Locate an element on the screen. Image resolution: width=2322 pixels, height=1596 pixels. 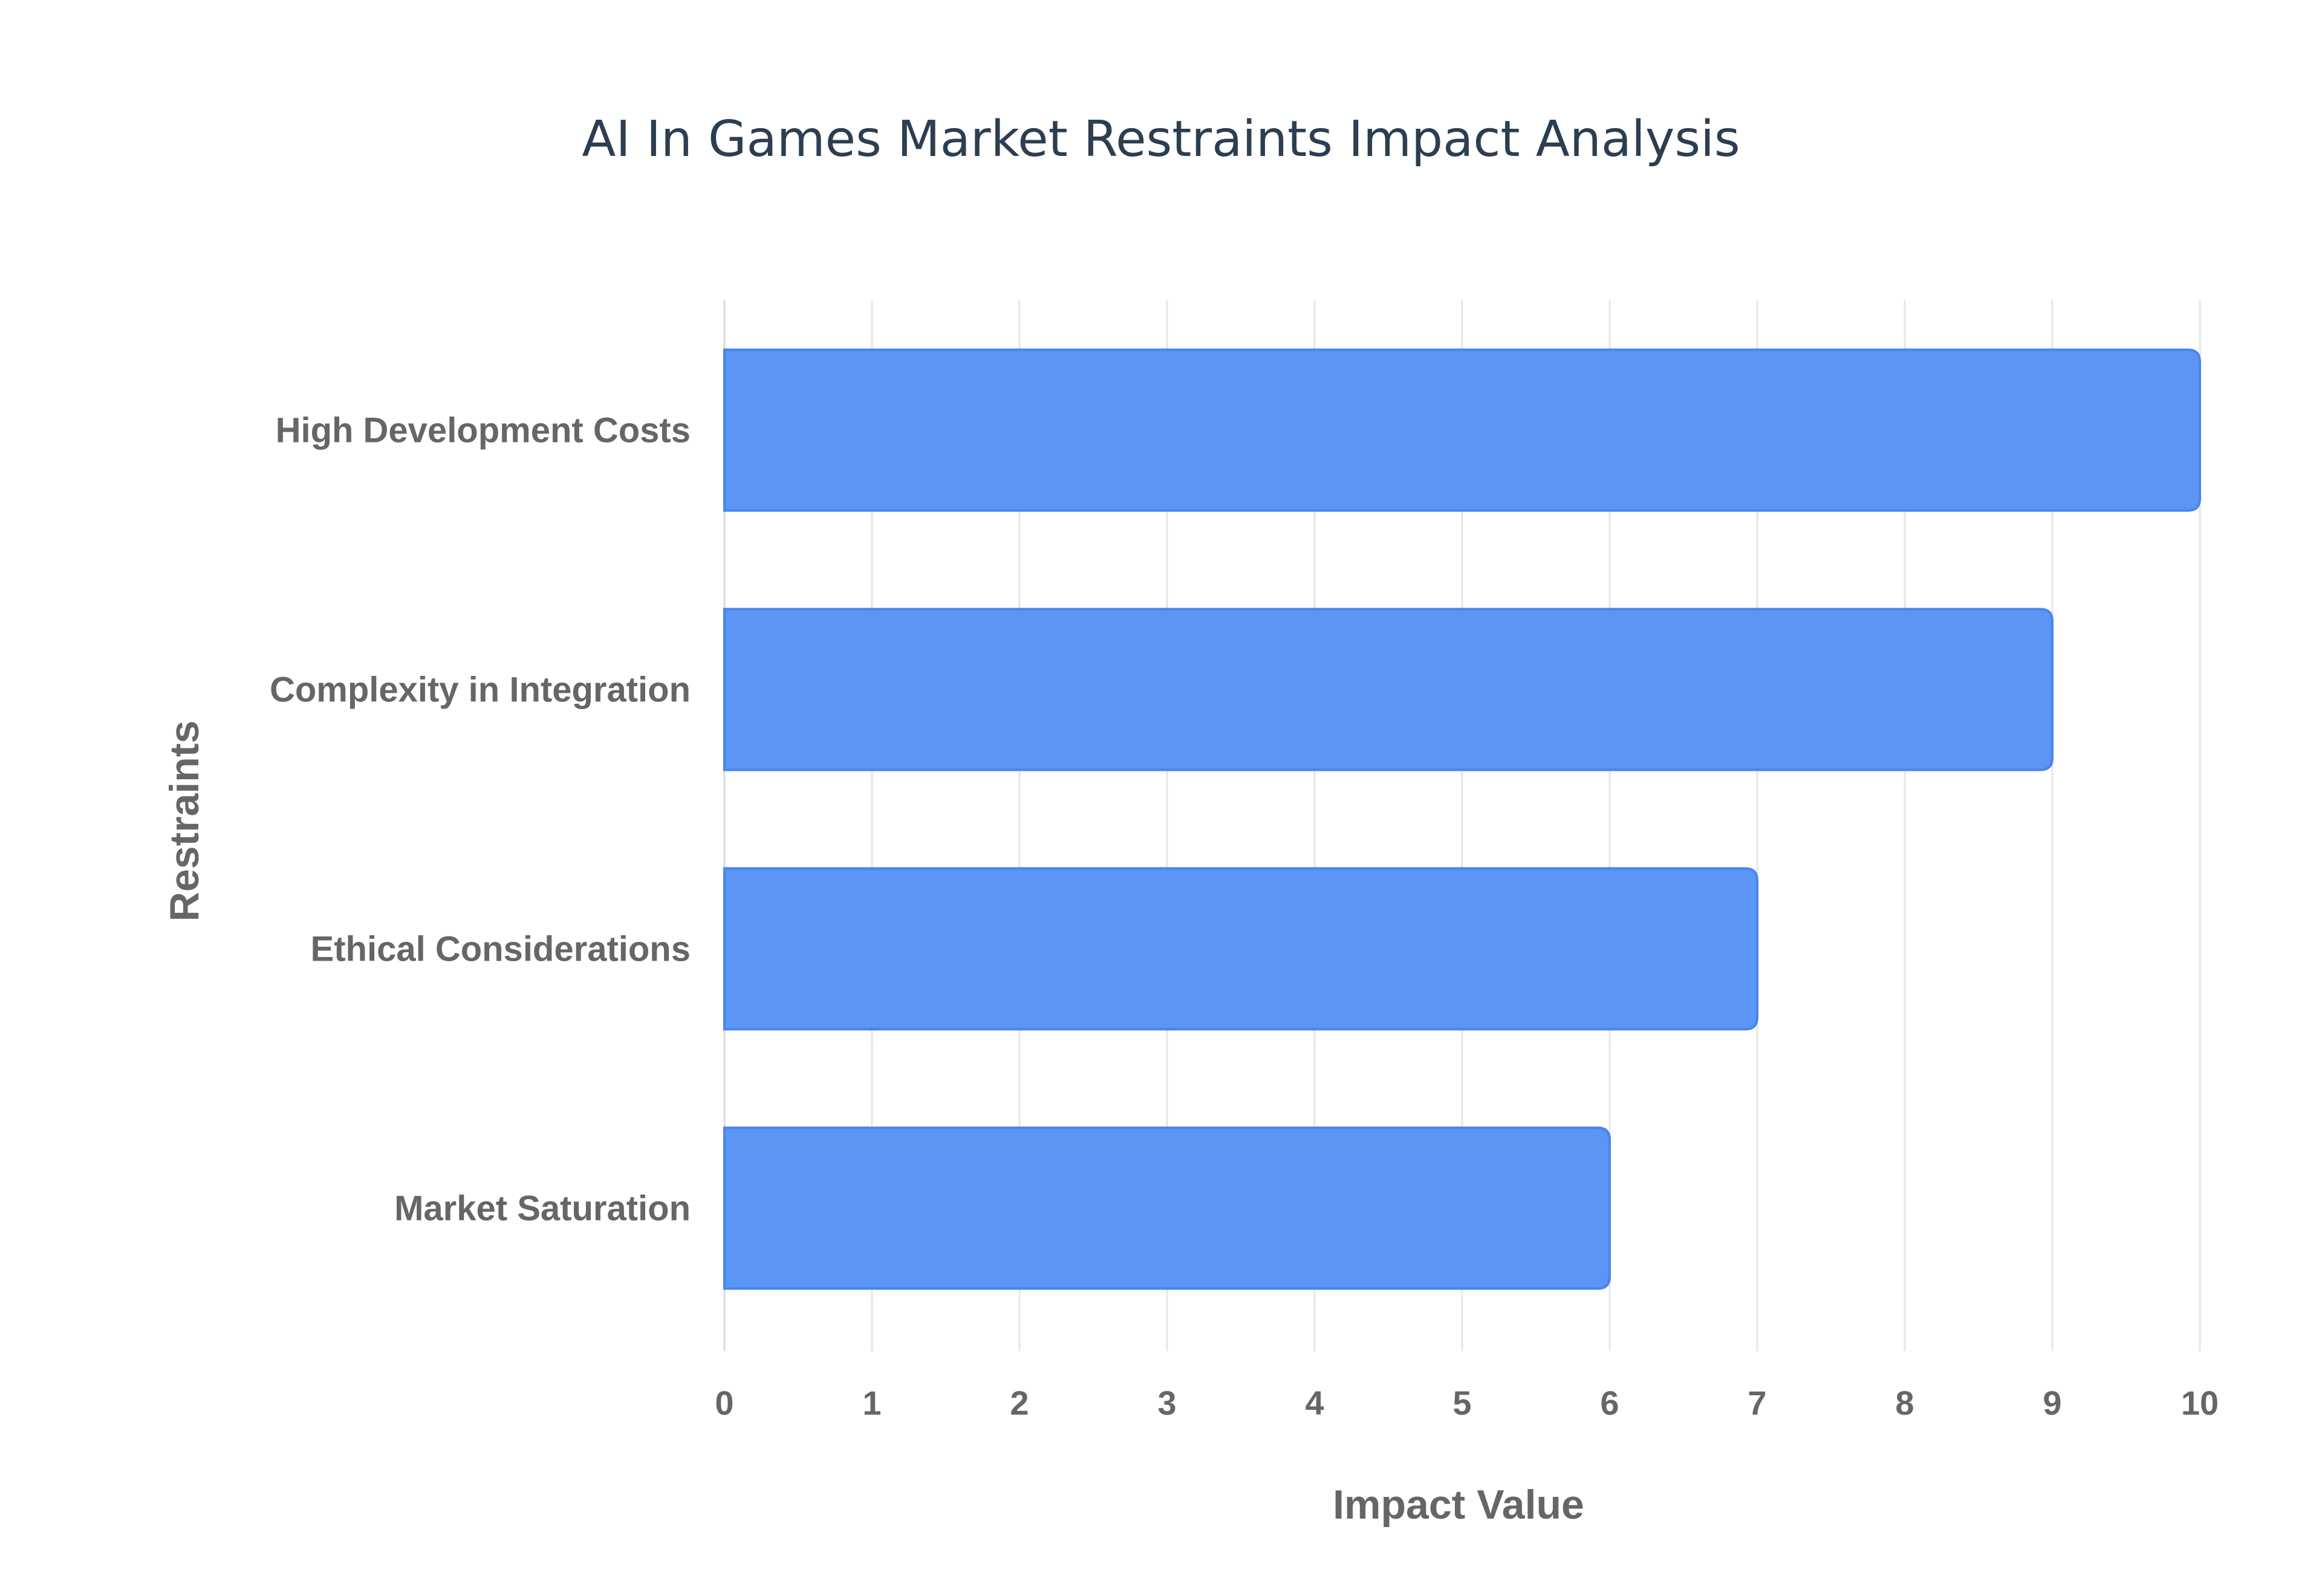
x-tick-label-3: 3 is located at coordinates (1166, 1403).